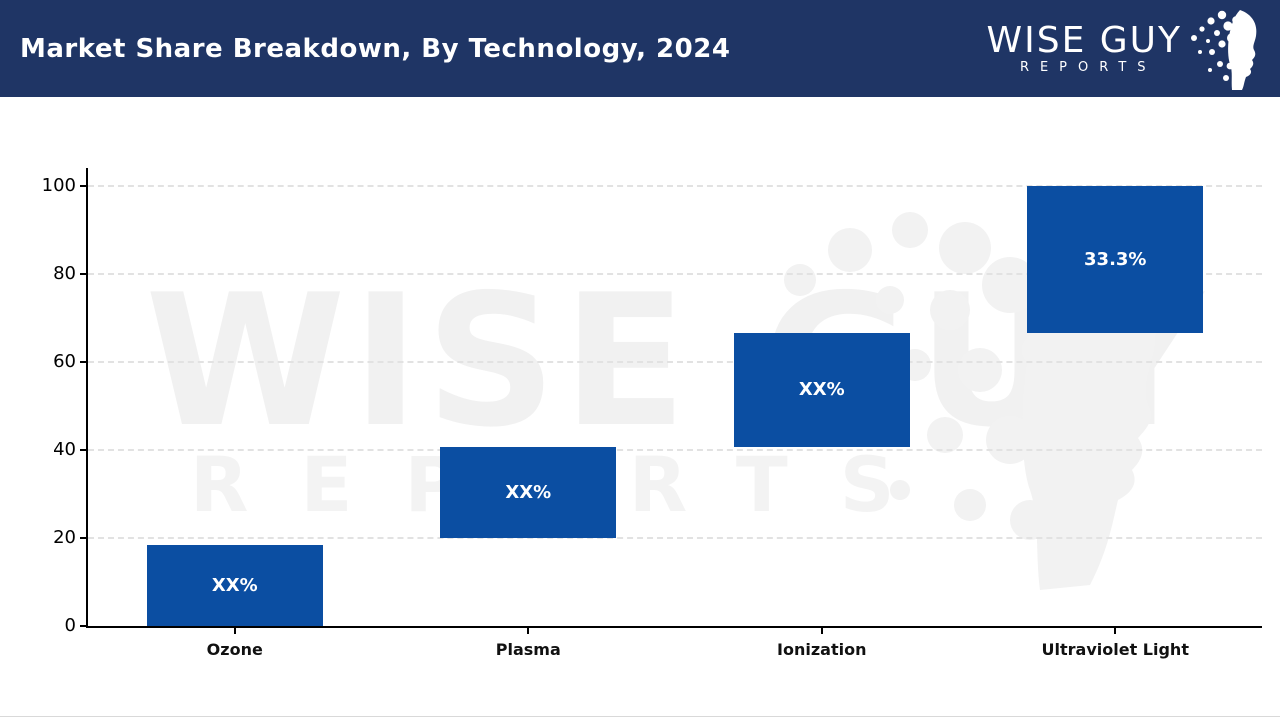  I want to click on x-category-label: Ultraviolet Light, so click(1115, 649).